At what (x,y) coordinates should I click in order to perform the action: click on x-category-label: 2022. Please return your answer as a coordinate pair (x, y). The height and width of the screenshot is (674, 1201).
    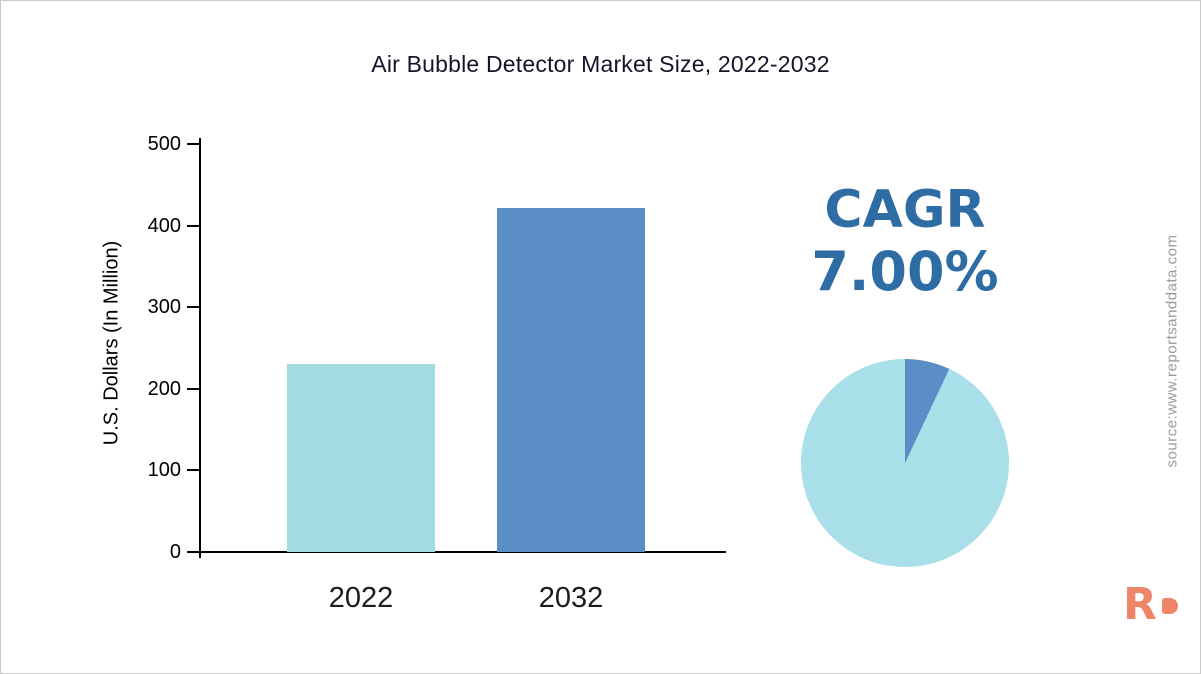
    Looking at the image, I should click on (361, 598).